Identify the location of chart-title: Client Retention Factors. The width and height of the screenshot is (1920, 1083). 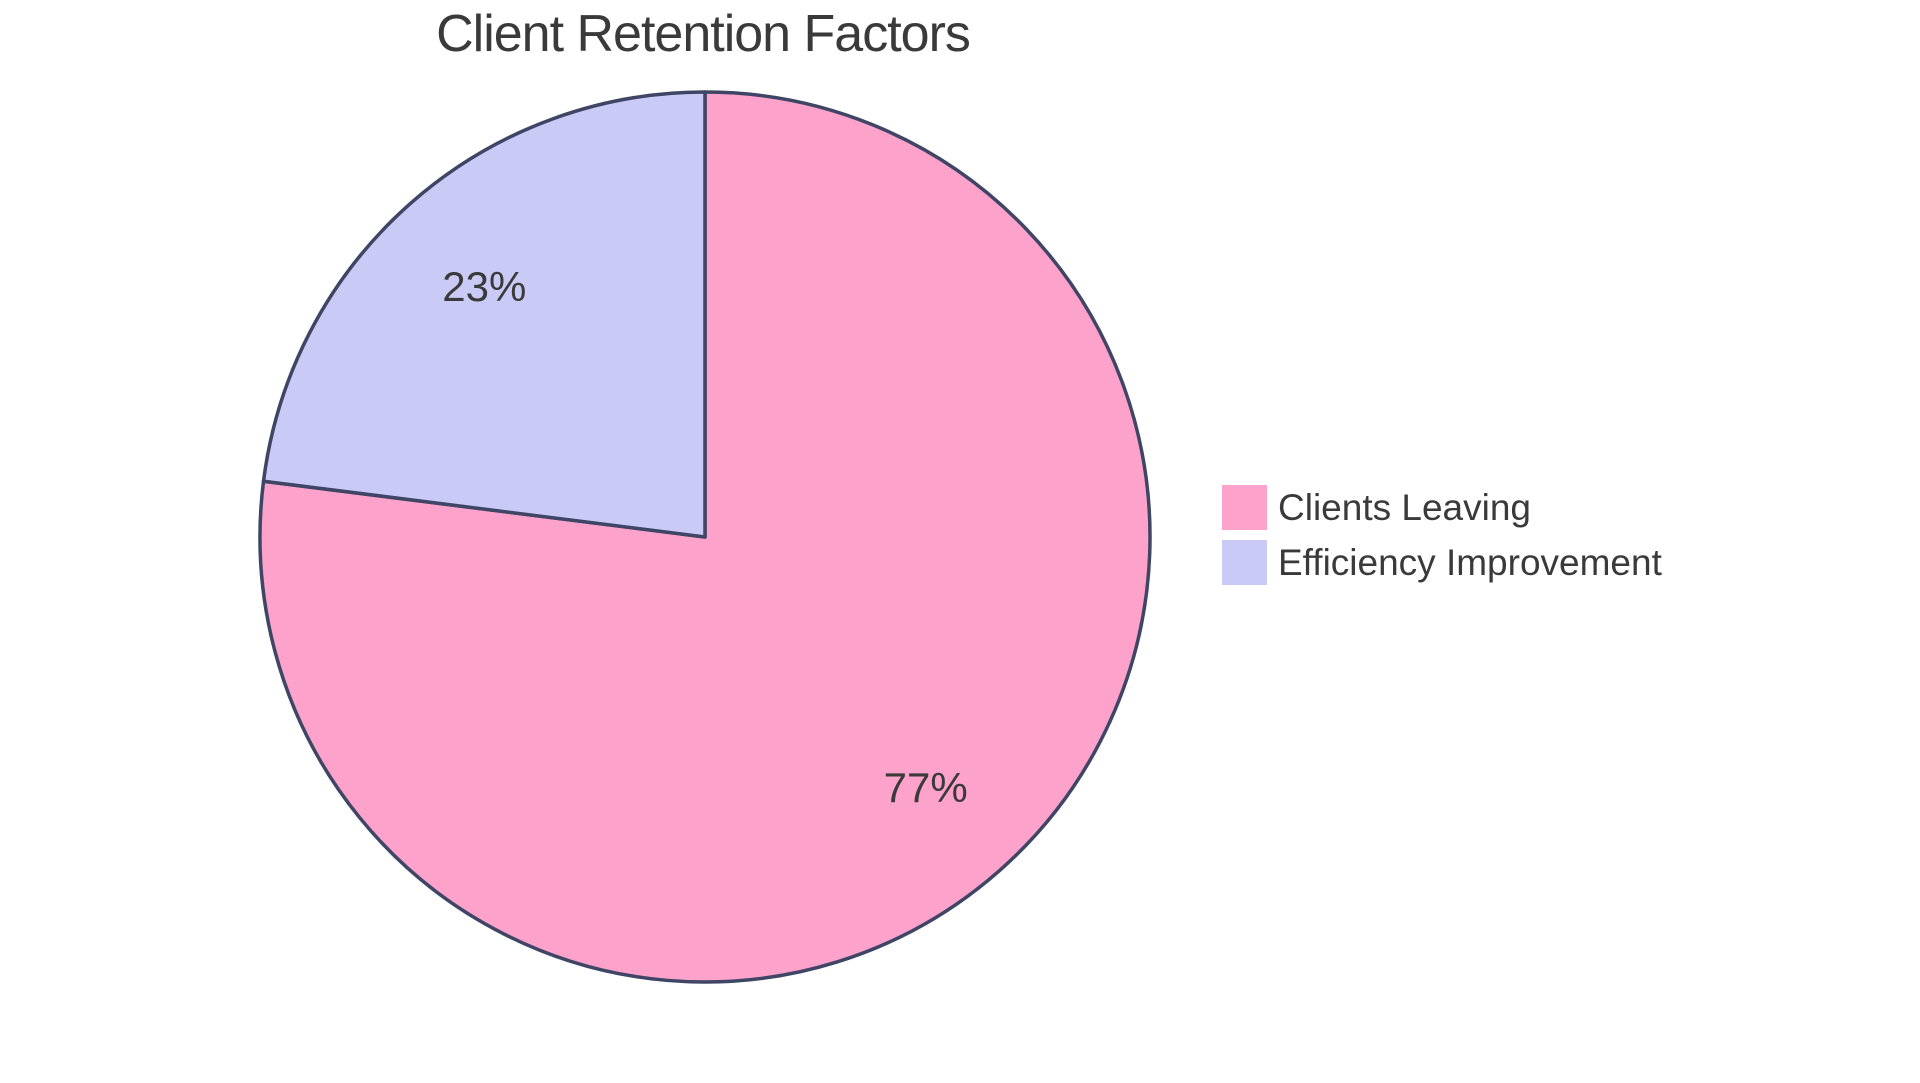
(703, 34).